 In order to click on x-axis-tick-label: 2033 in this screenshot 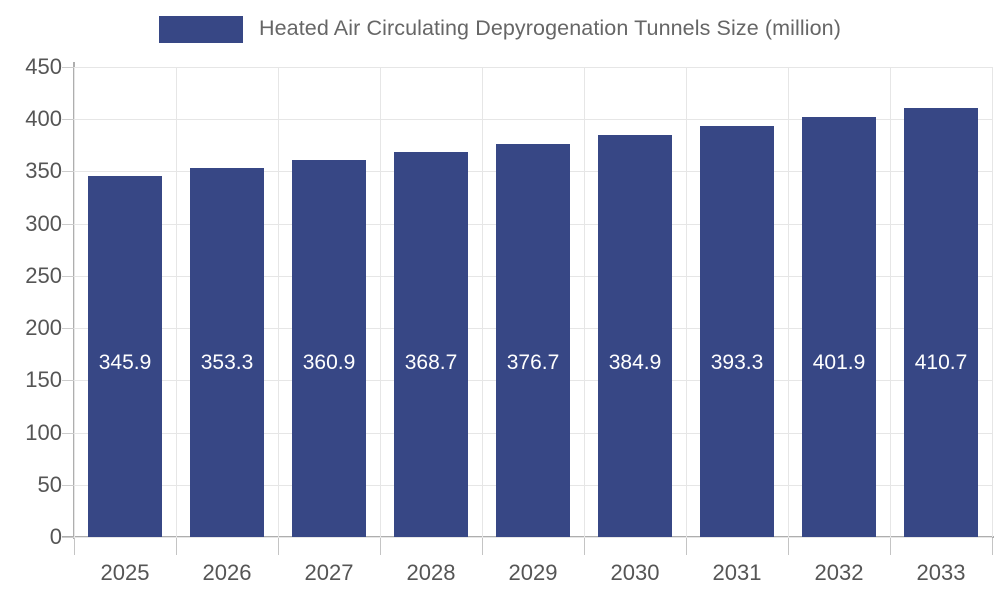, I will do `click(941, 572)`.